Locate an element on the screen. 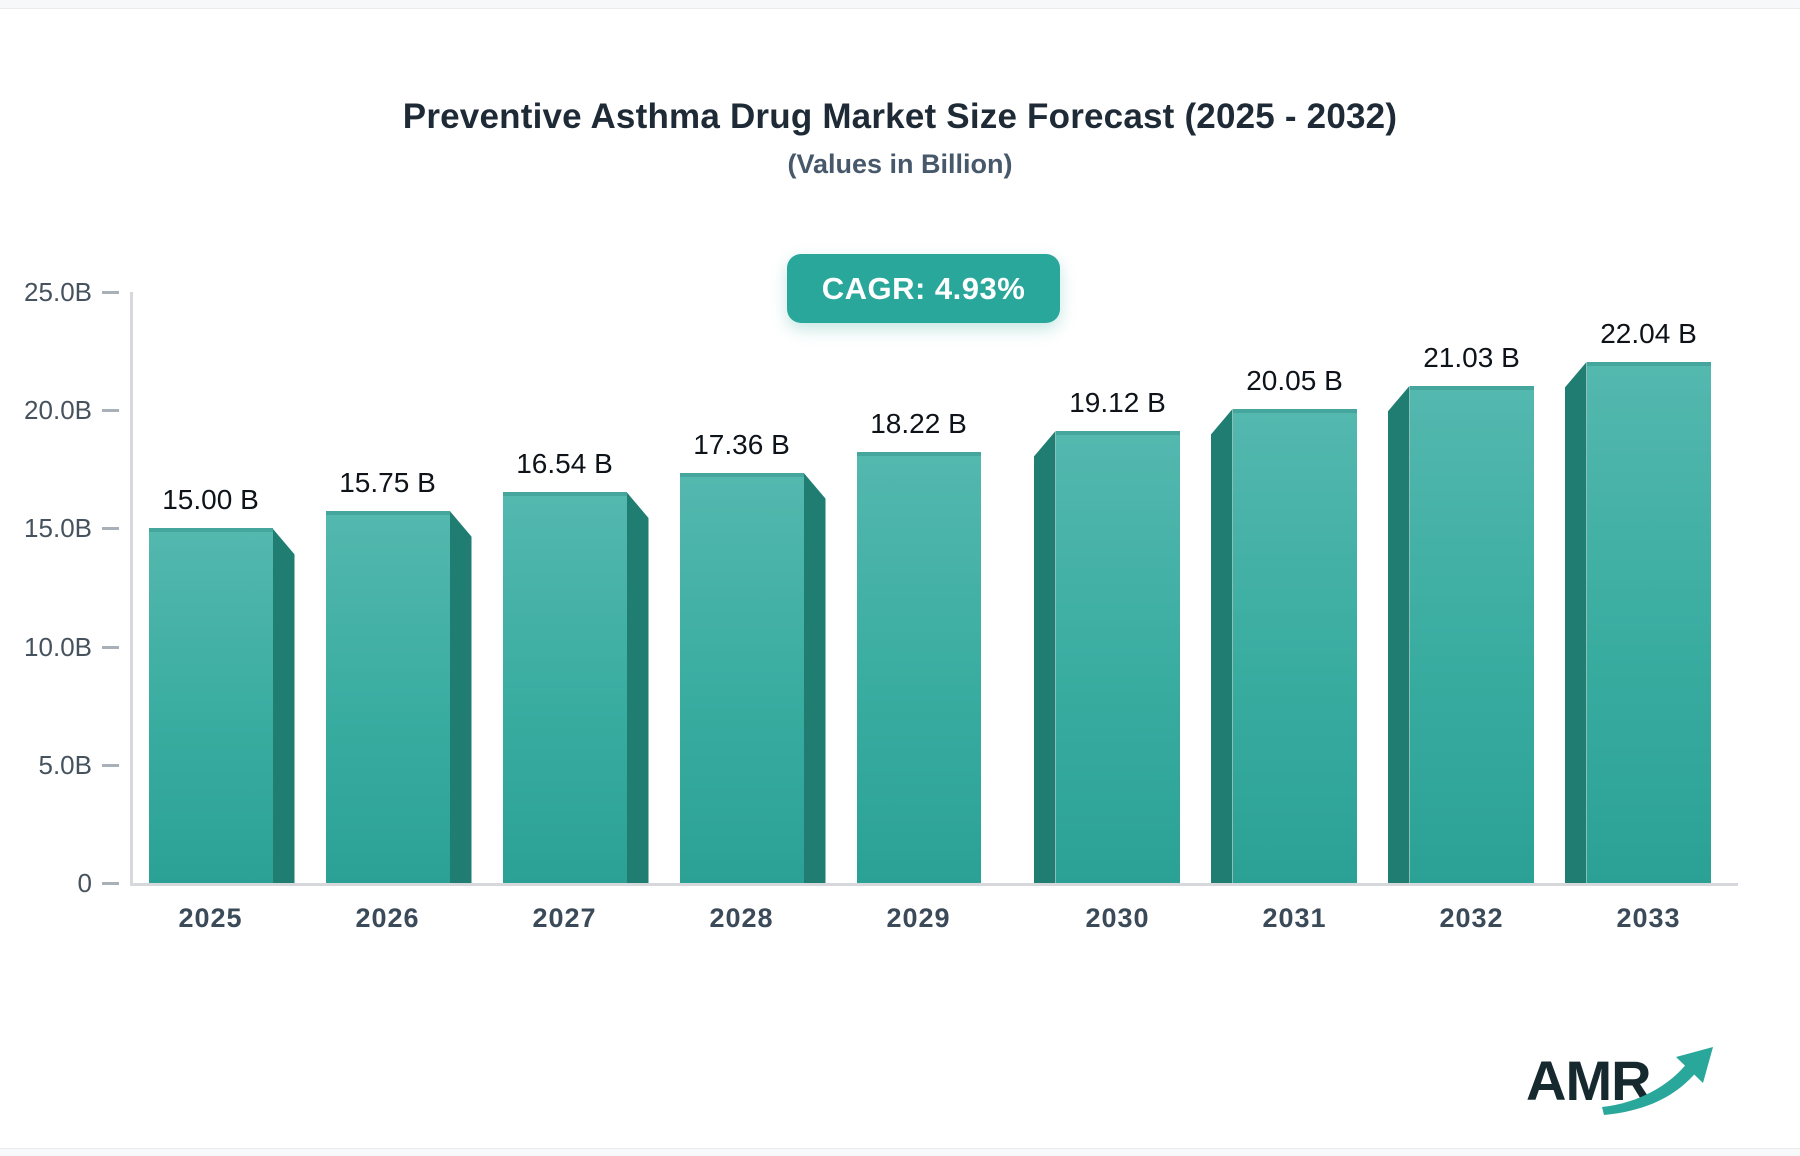 This screenshot has width=1800, height=1156. bar-2028 is located at coordinates (741, 677).